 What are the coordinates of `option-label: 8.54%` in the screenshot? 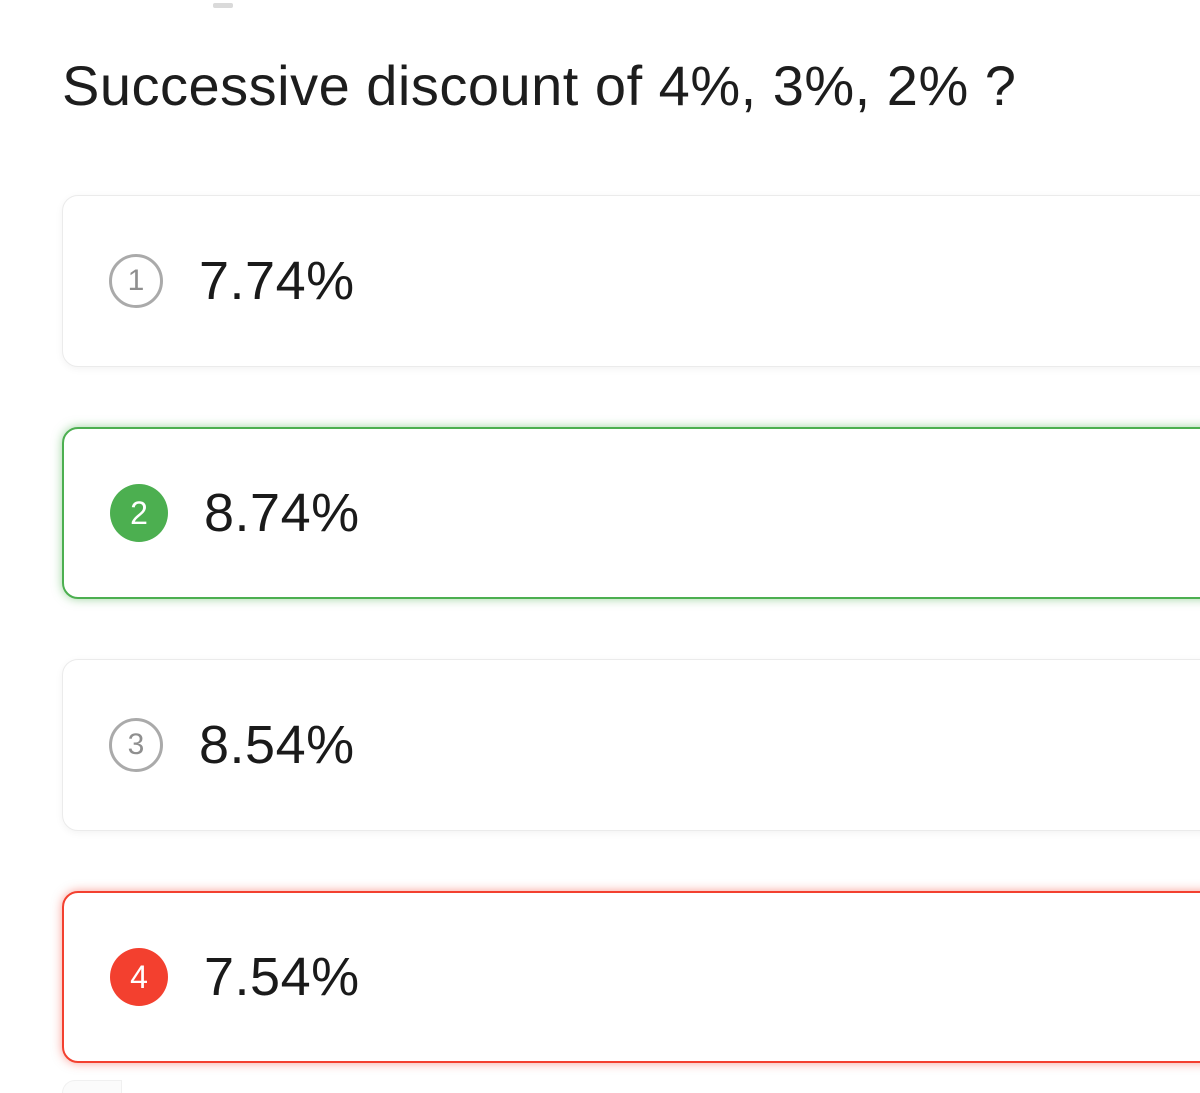 It's located at (277, 745).